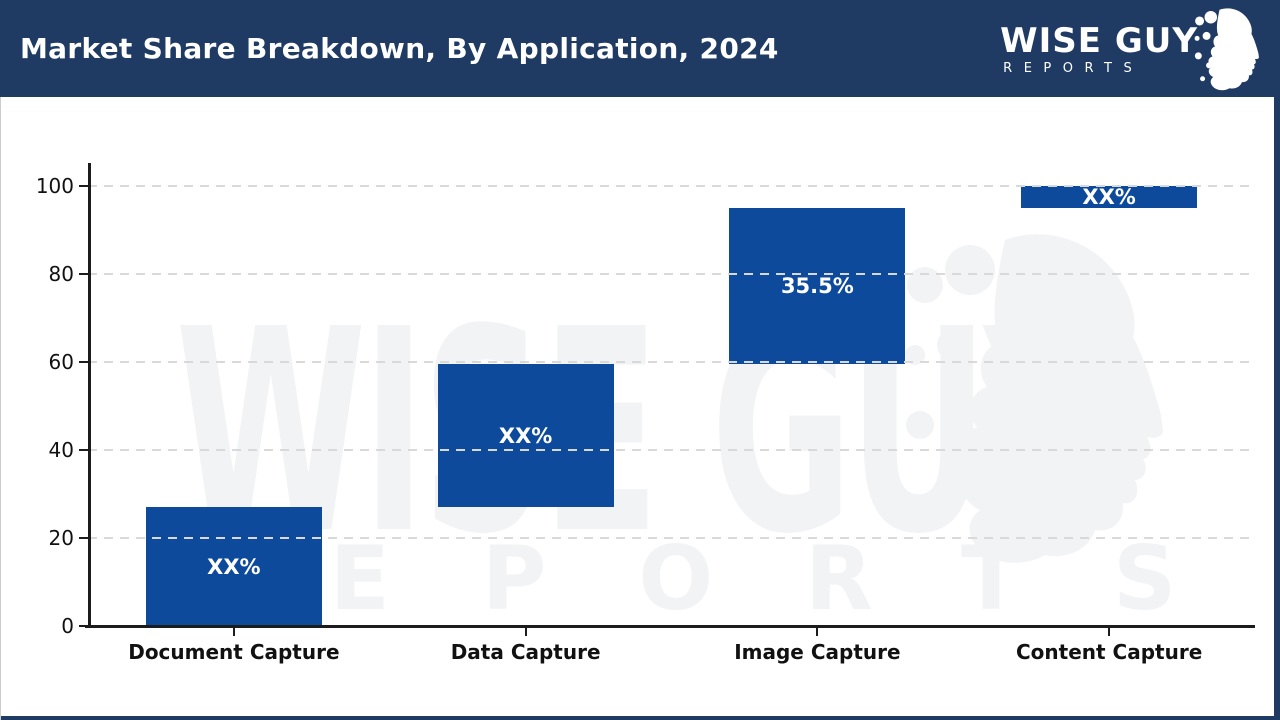 The width and height of the screenshot is (1280, 720). I want to click on y-tick-label-40: 40, so click(61, 450).